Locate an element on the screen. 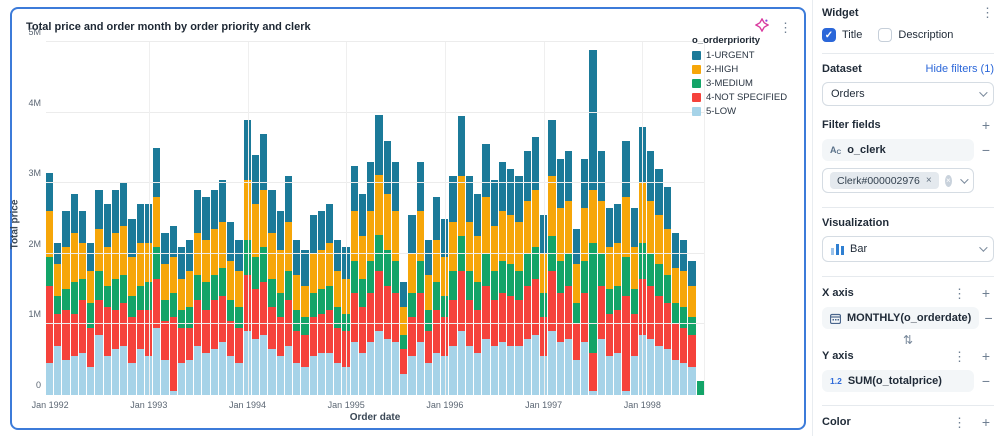 The width and height of the screenshot is (1000, 436). remove-y-axis-button: − is located at coordinates (986, 381).